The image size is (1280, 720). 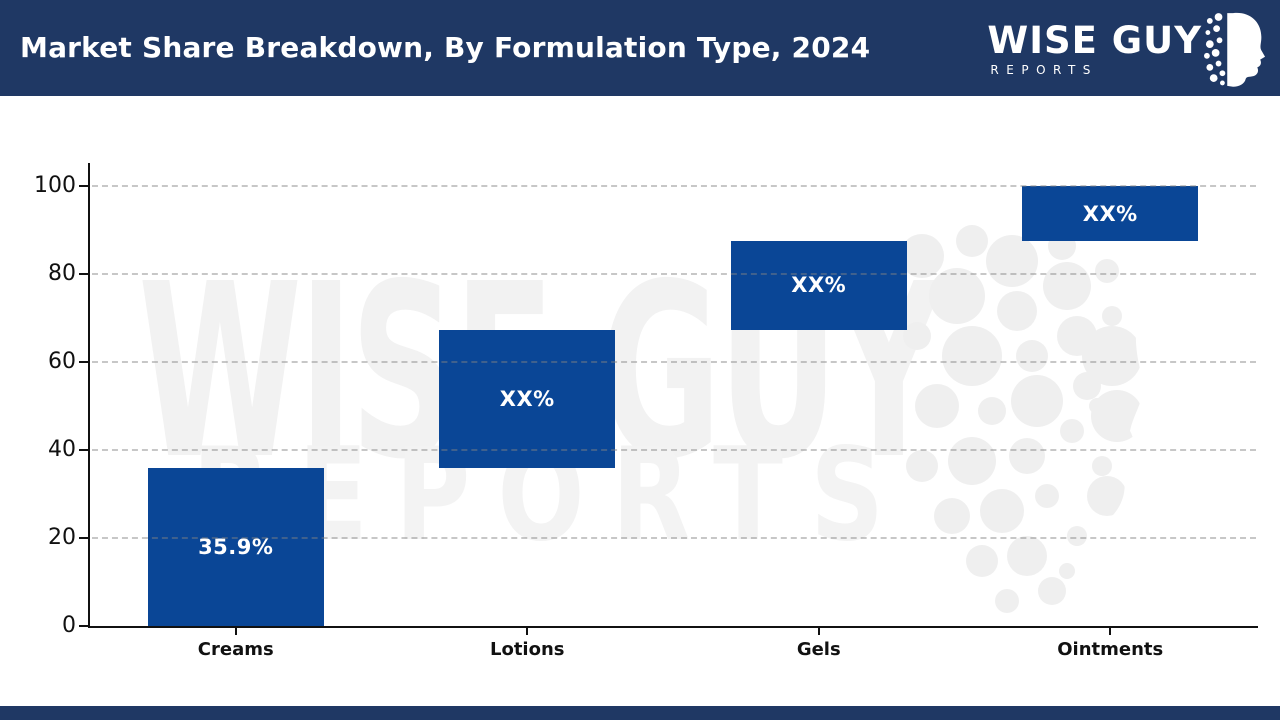 I want to click on bar-gels: XX%, so click(x=818, y=285).